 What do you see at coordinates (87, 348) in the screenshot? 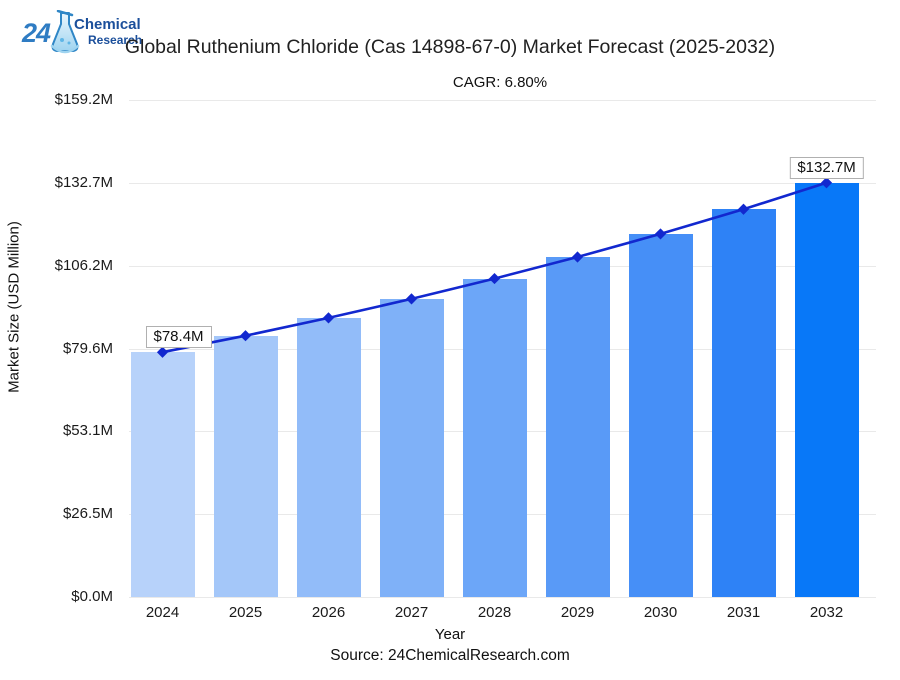
I see `y-tick-label: $79.6M` at bounding box center [87, 348].